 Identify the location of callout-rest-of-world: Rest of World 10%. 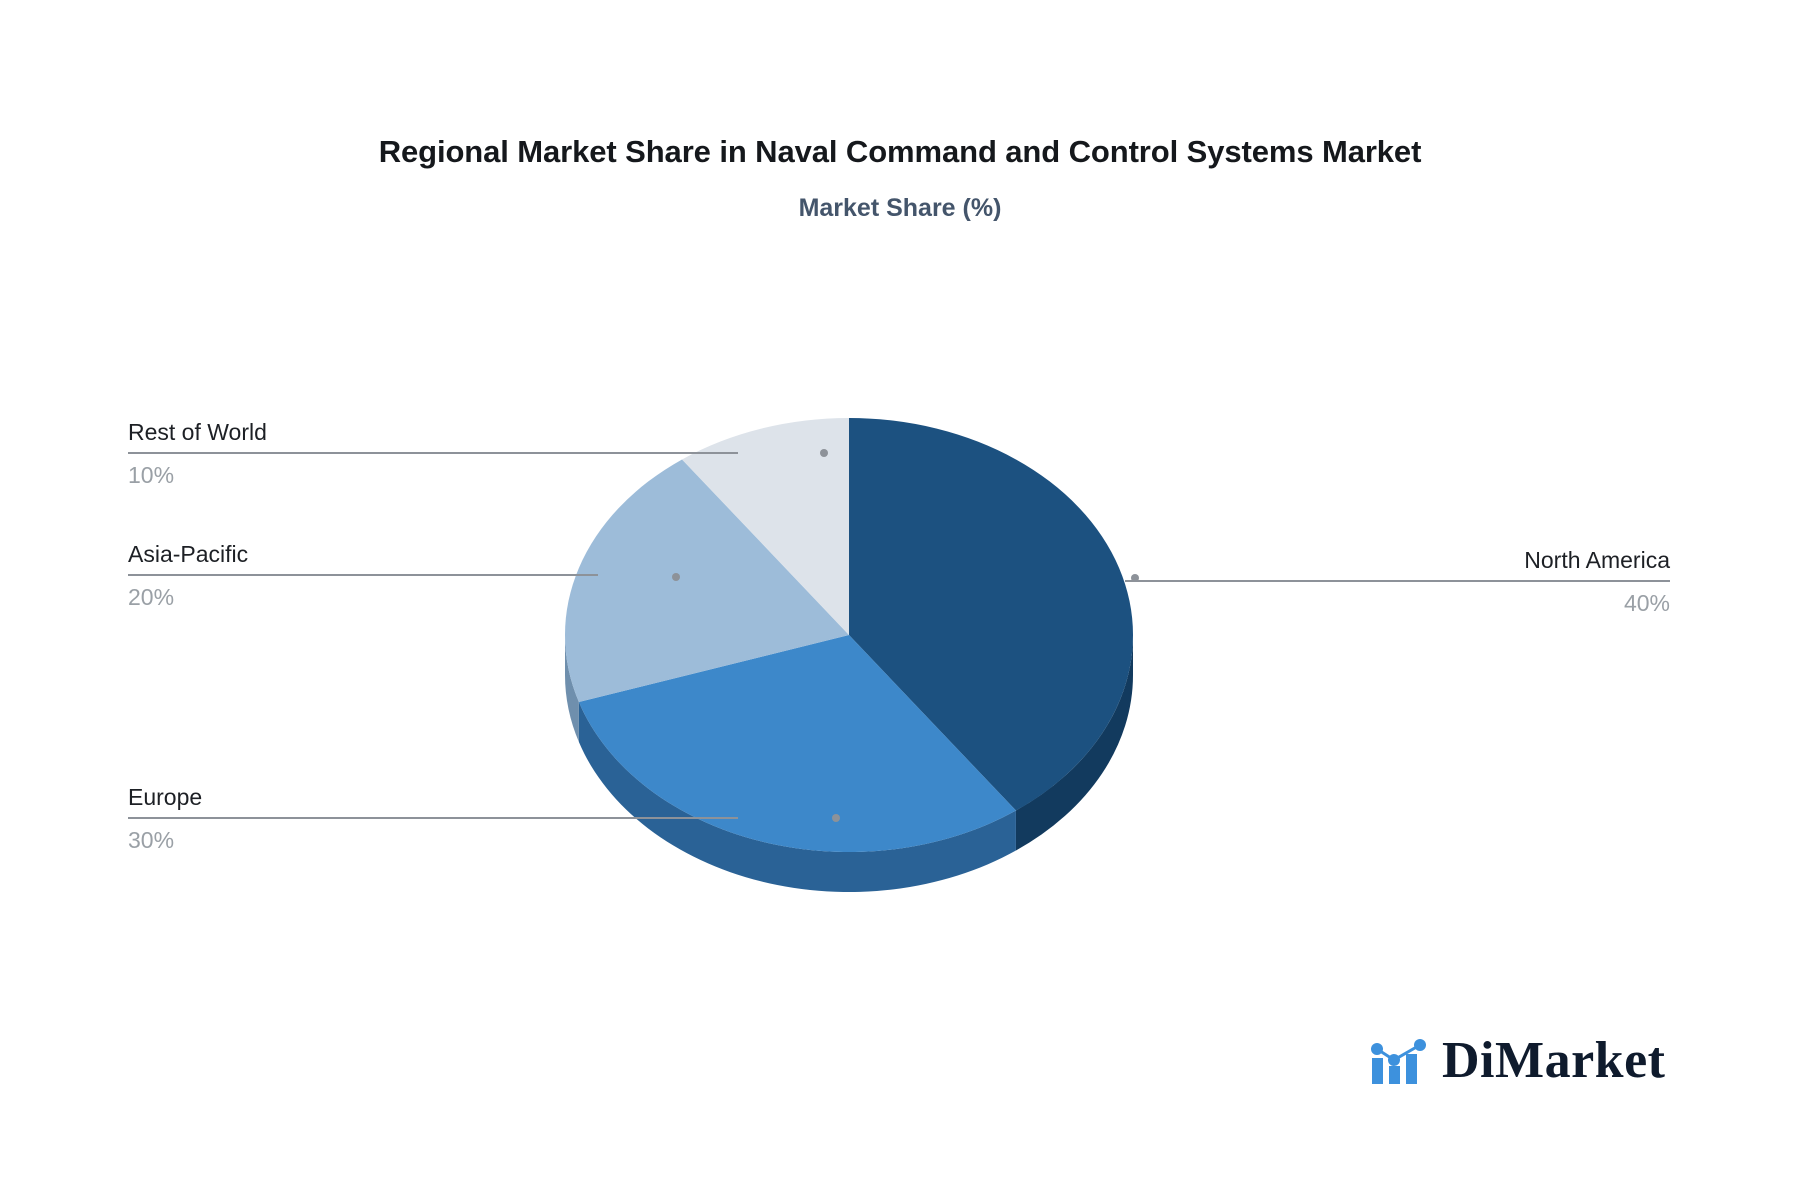
(433, 453).